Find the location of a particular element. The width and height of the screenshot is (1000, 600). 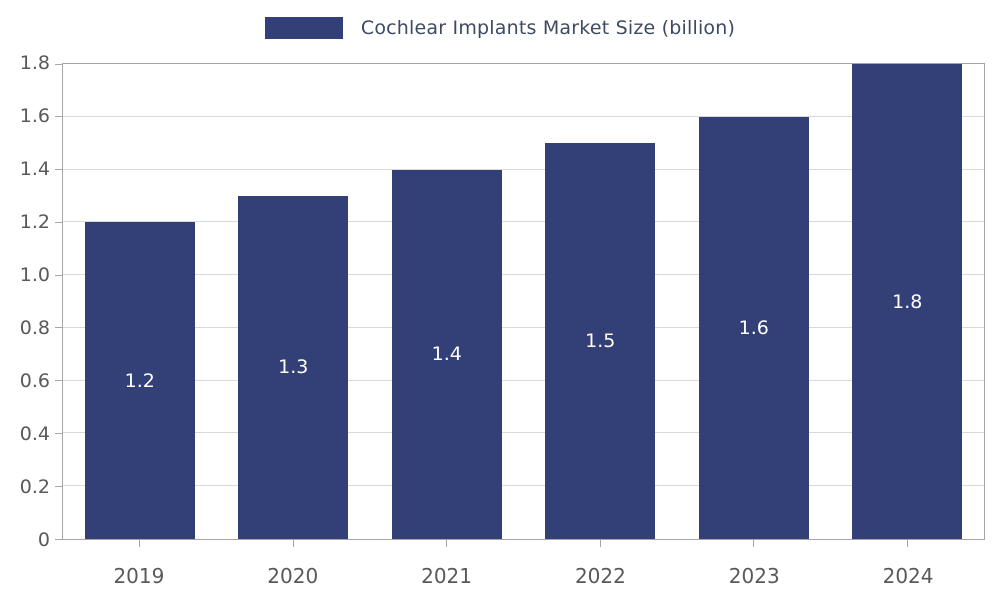

bar-value-label: 1.8 is located at coordinates (907, 301).